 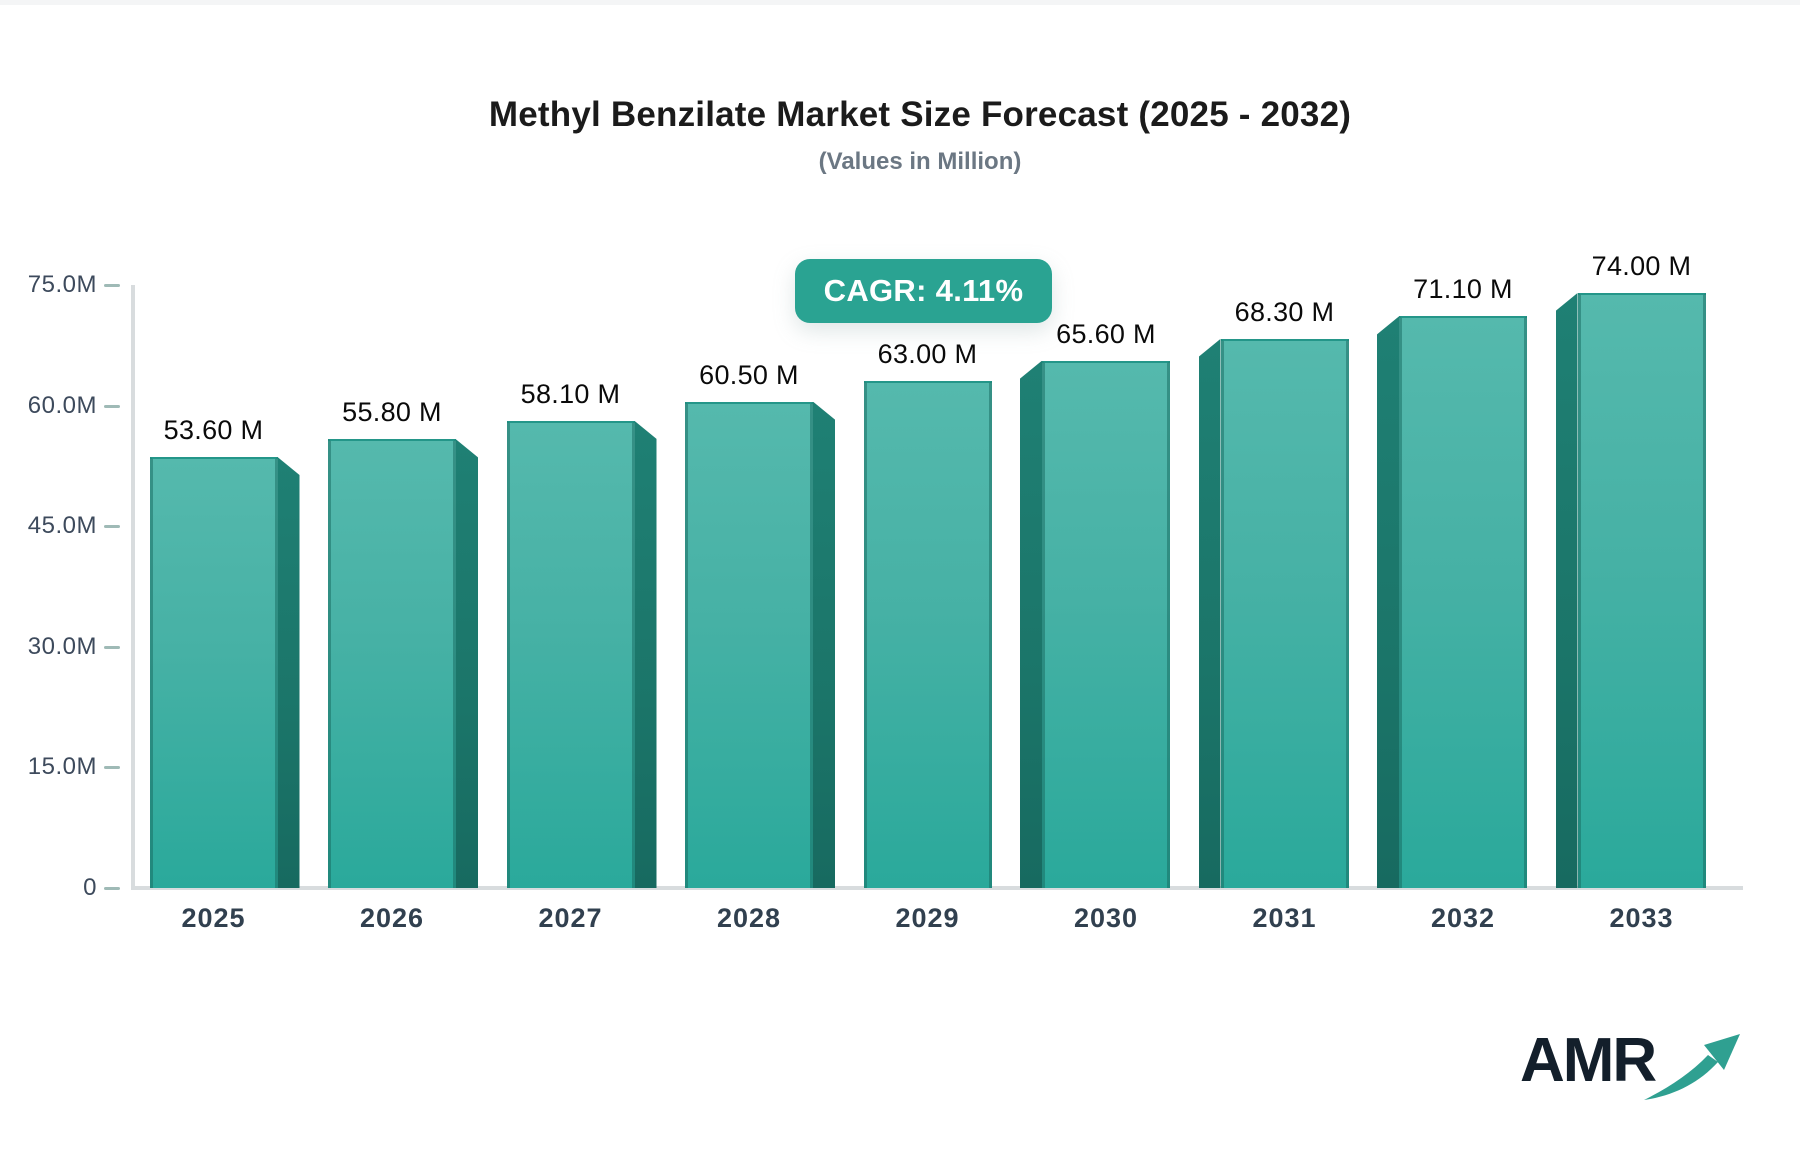 What do you see at coordinates (927, 354) in the screenshot?
I see `bar-value-label: 63.00 M` at bounding box center [927, 354].